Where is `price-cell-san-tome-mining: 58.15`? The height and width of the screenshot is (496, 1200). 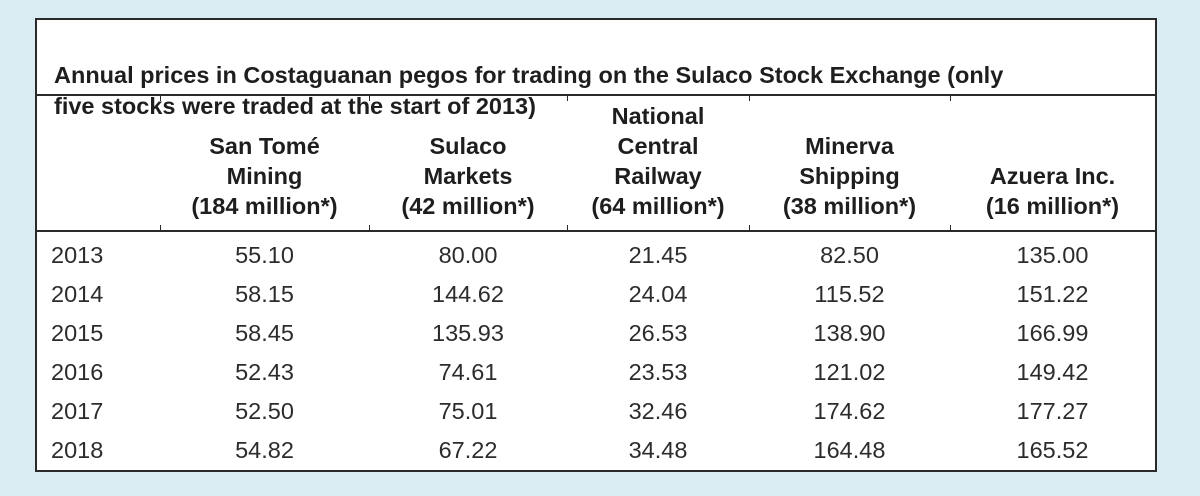
price-cell-san-tome-mining: 58.15 is located at coordinates (264, 294).